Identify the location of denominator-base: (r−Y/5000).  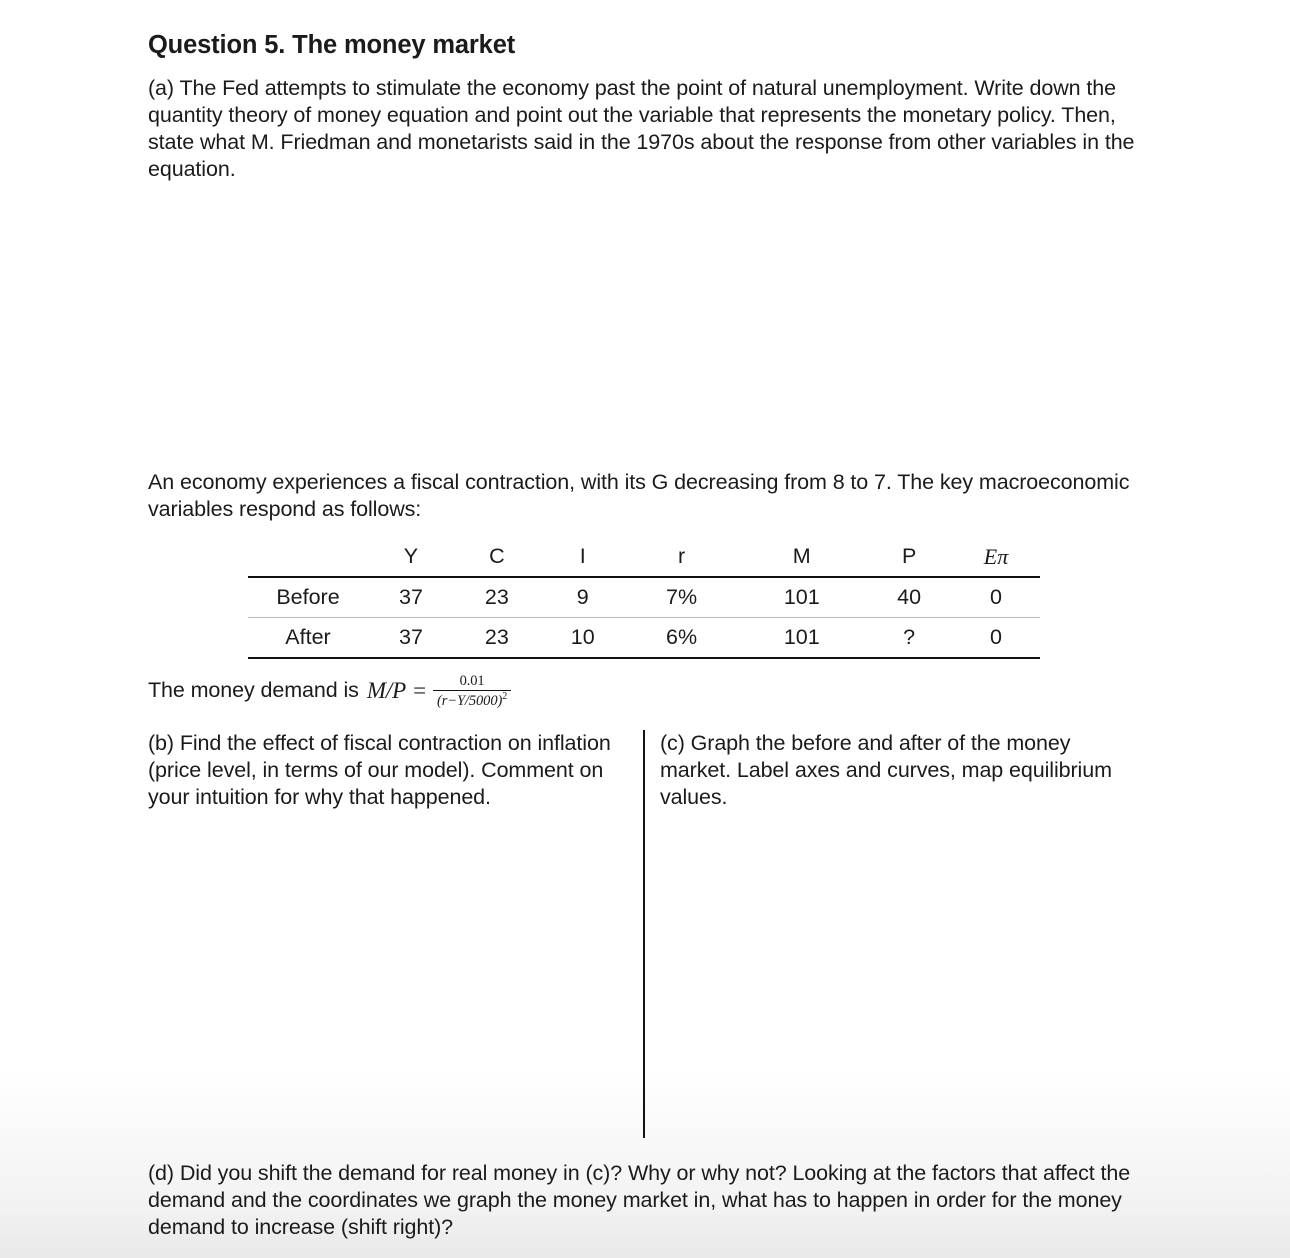
(470, 701).